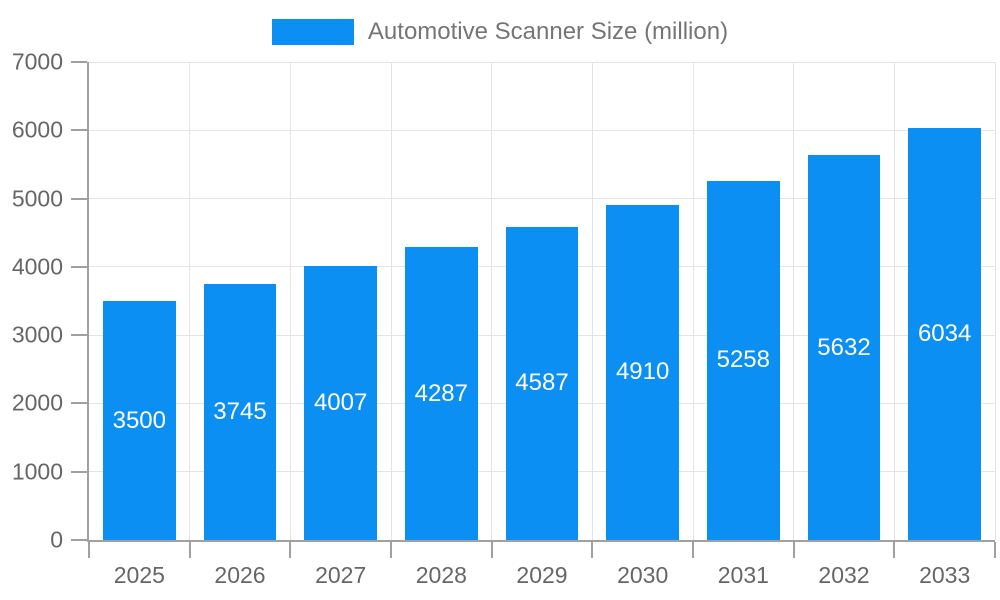 The height and width of the screenshot is (600, 1000). Describe the element at coordinates (542, 575) in the screenshot. I see `x-tick-label: 2029` at that location.